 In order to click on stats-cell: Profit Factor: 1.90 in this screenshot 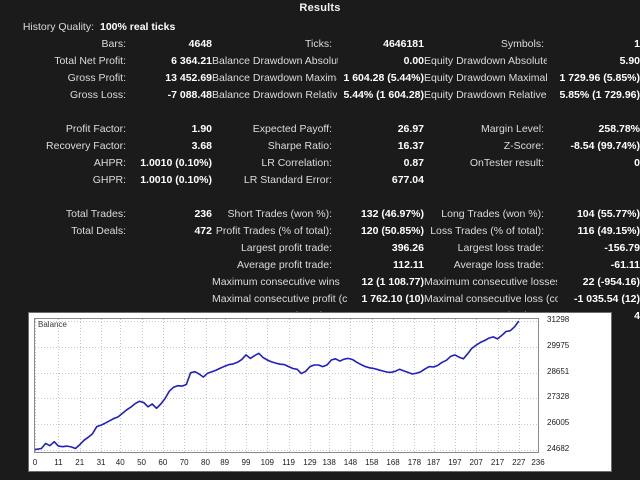, I will do `click(106, 129)`.